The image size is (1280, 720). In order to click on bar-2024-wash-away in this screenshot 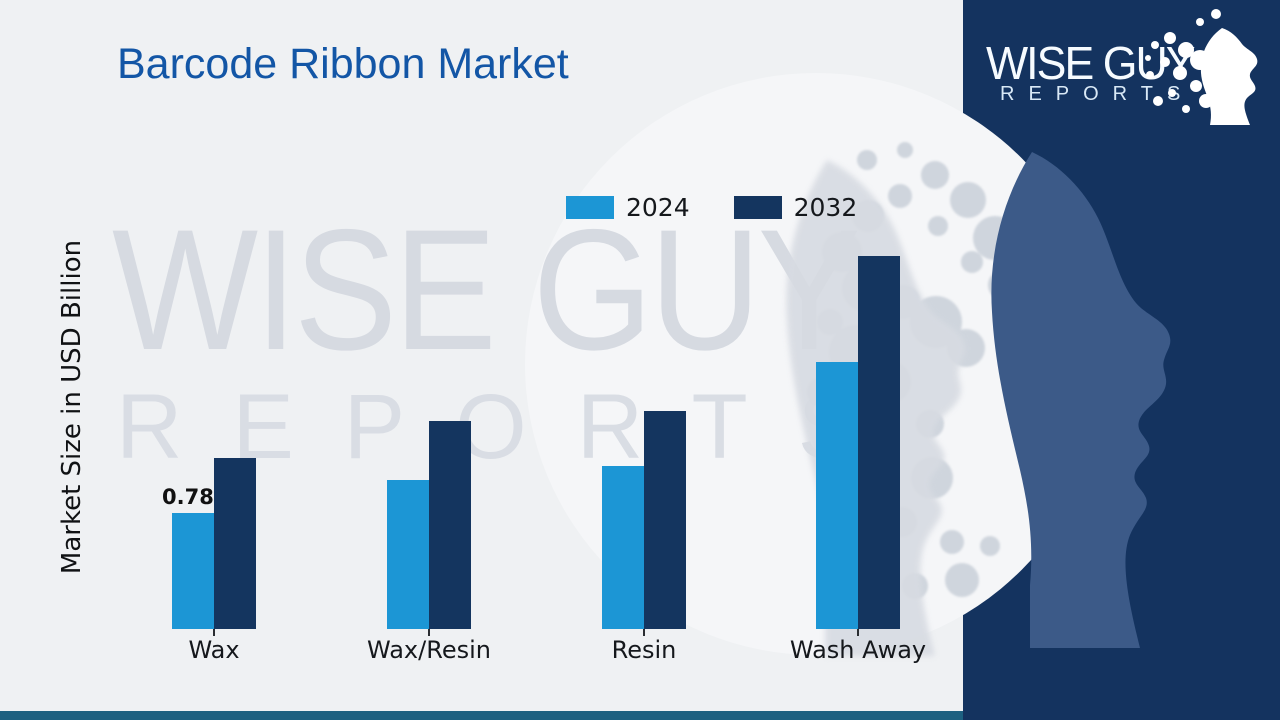, I will do `click(837, 495)`.